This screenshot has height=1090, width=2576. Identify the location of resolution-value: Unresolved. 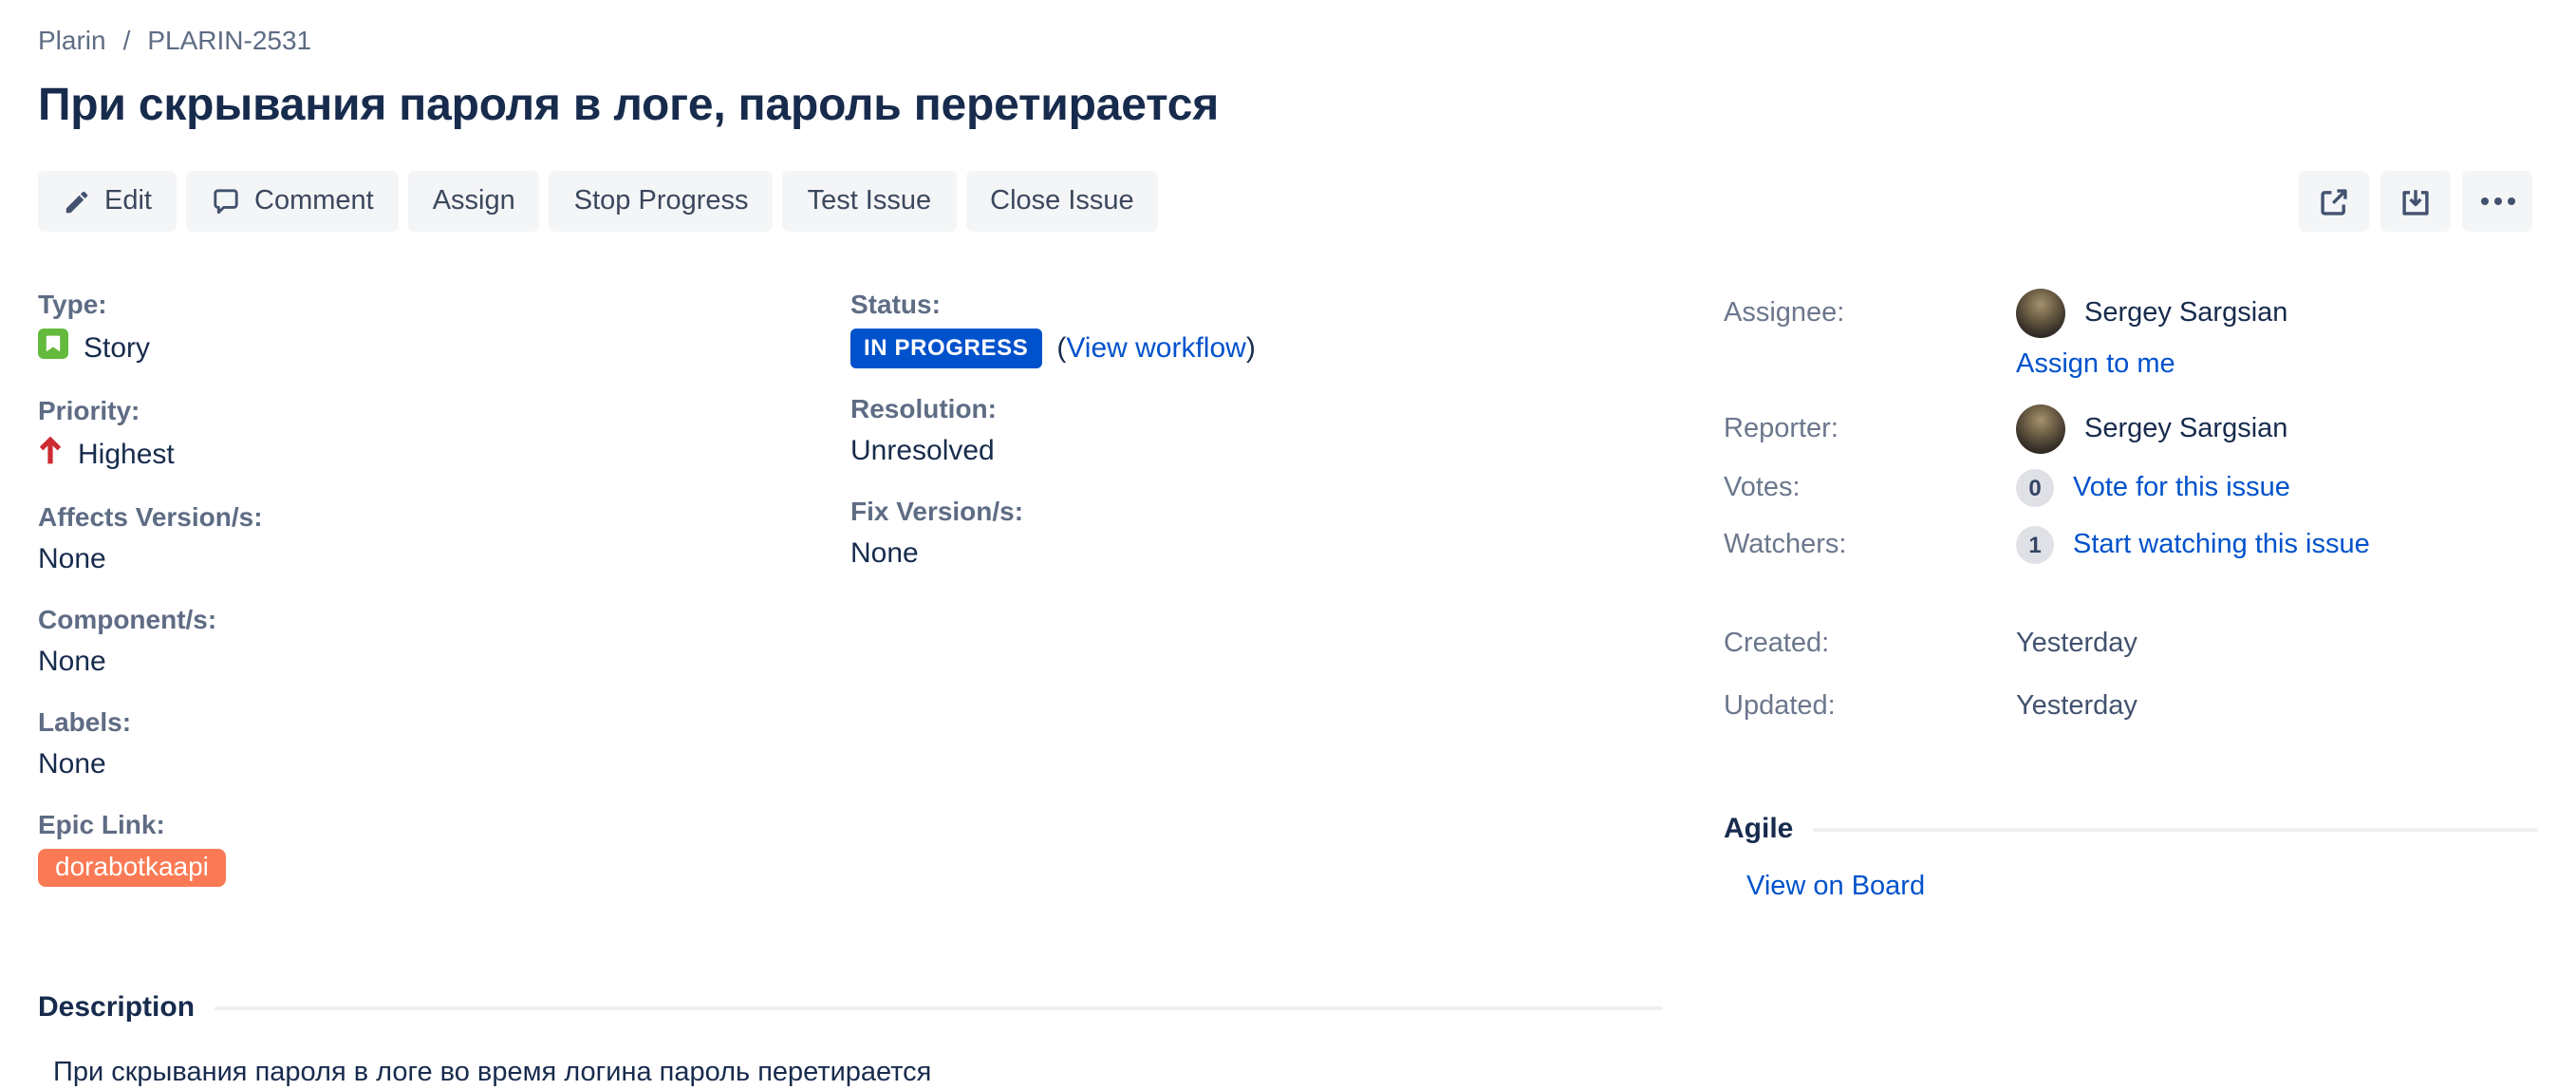
(922, 451).